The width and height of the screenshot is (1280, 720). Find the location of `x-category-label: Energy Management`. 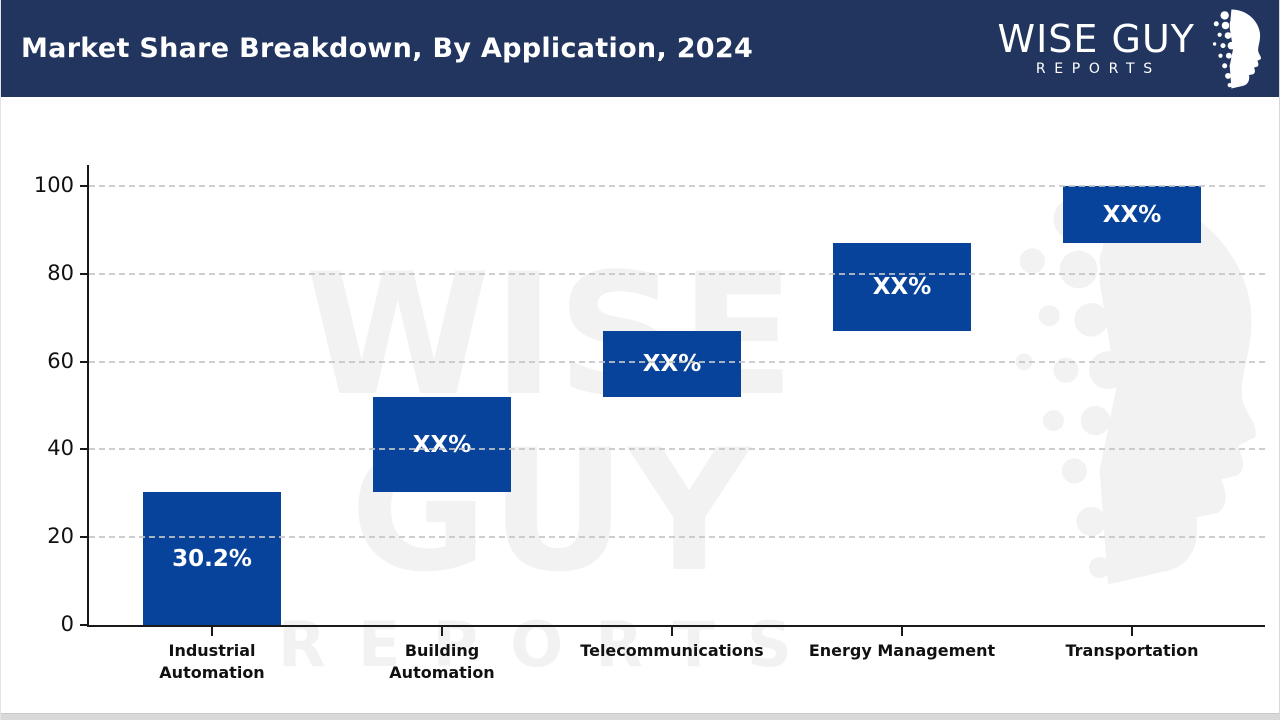

x-category-label: Energy Management is located at coordinates (902, 651).